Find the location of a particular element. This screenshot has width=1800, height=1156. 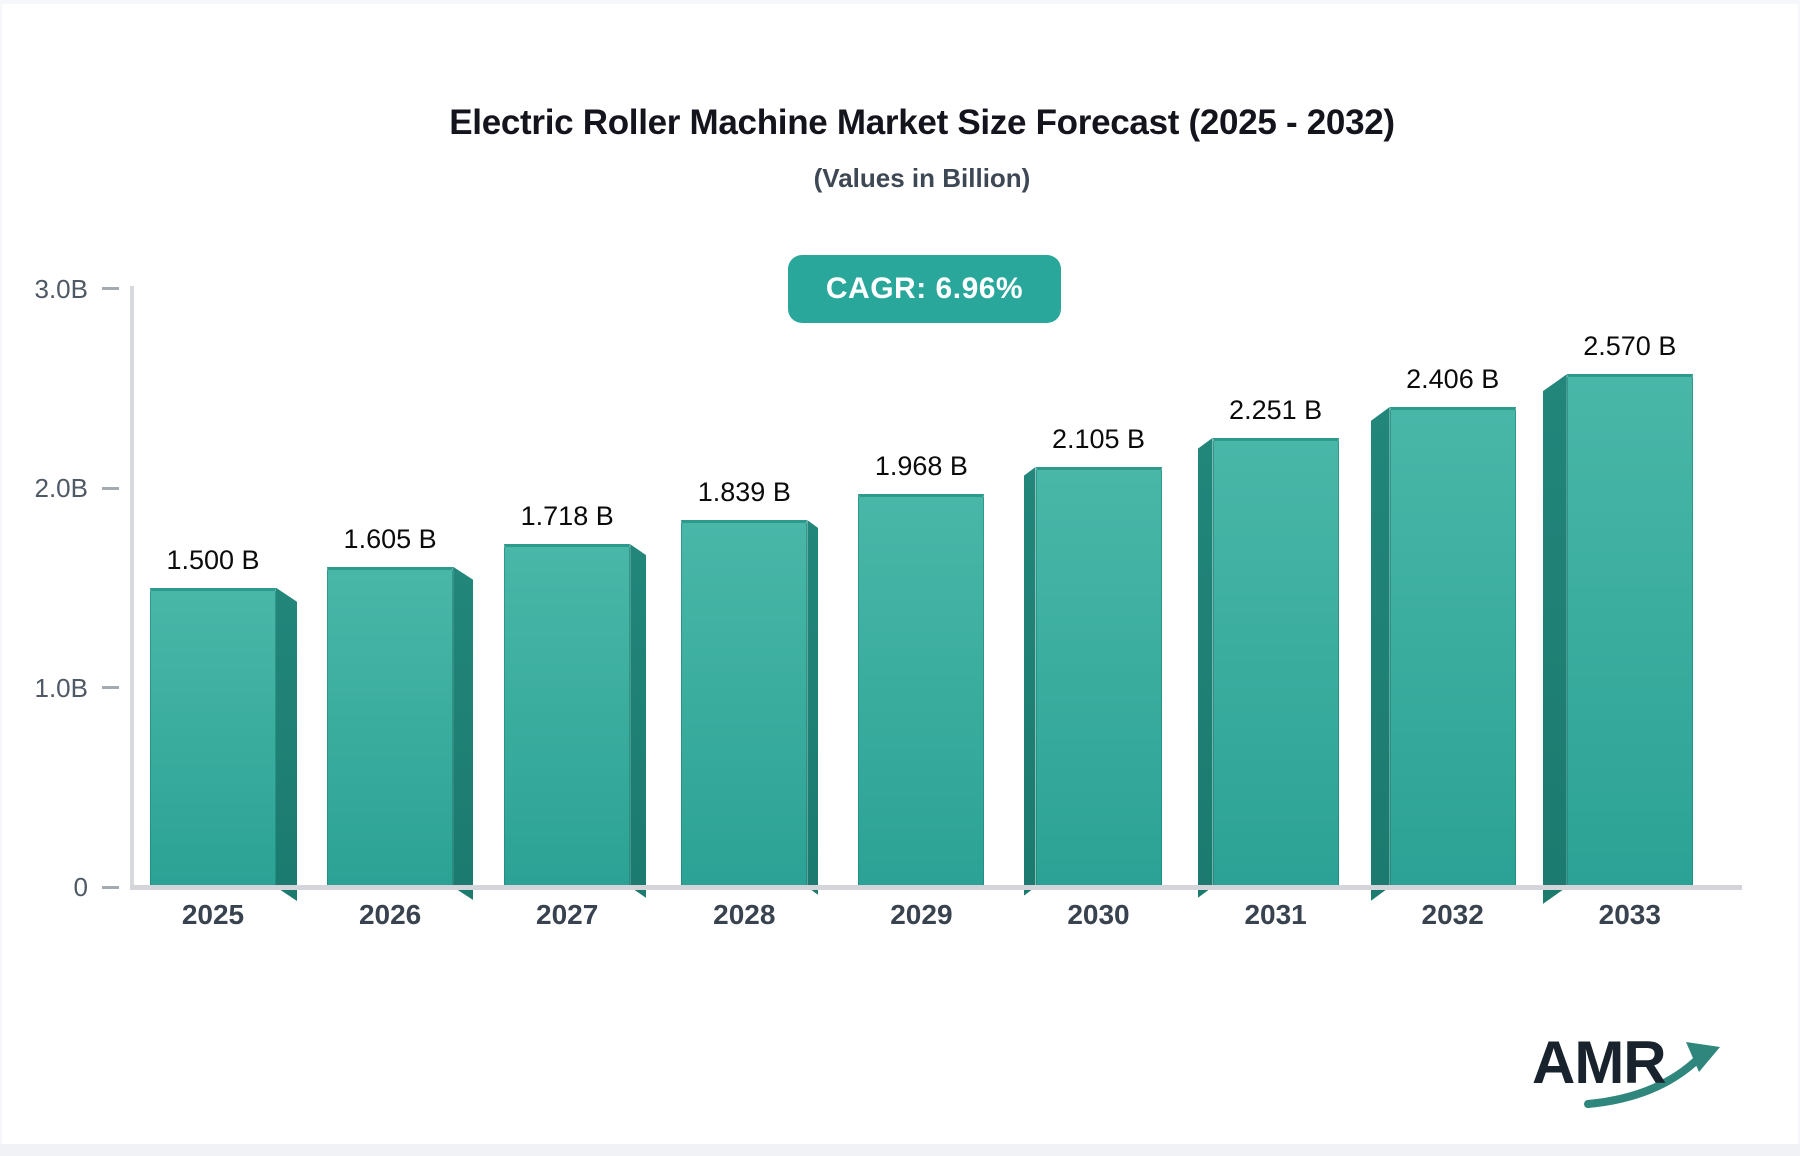

bar-value-label-2029: 1.968 B is located at coordinates (921, 466).